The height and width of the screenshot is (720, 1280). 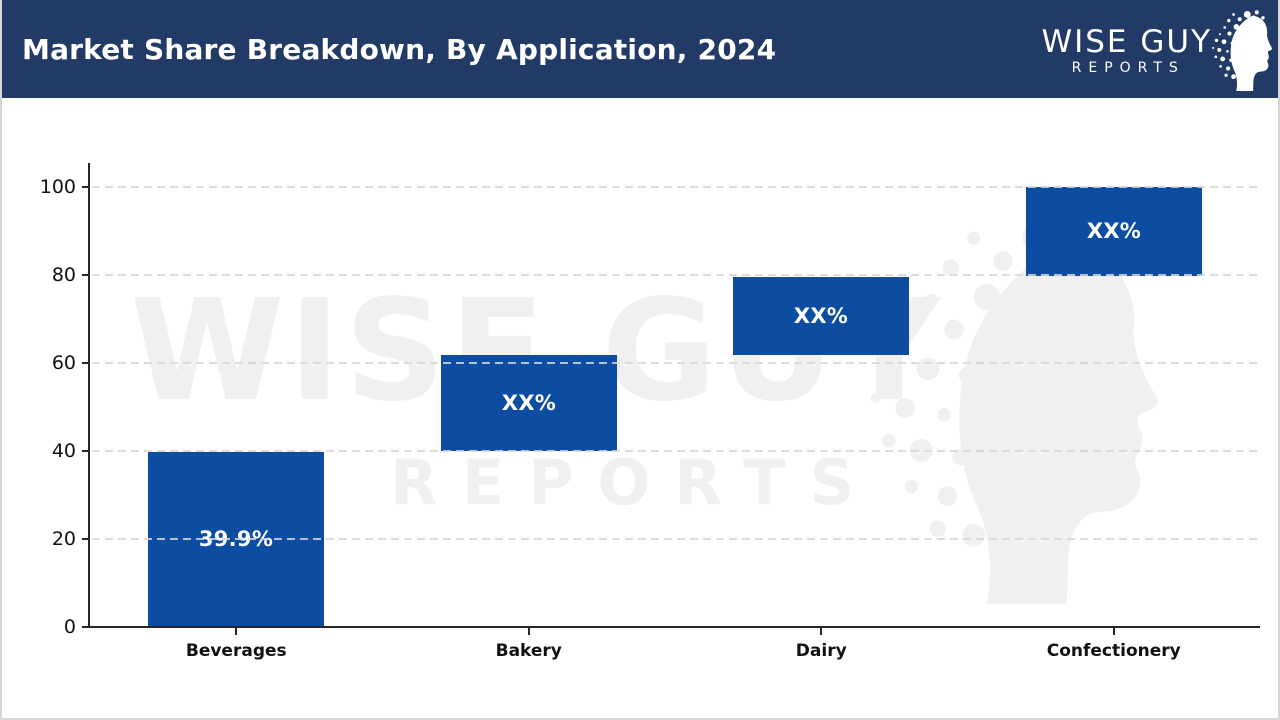 What do you see at coordinates (236, 651) in the screenshot?
I see `x-axis-category-label: Beverages` at bounding box center [236, 651].